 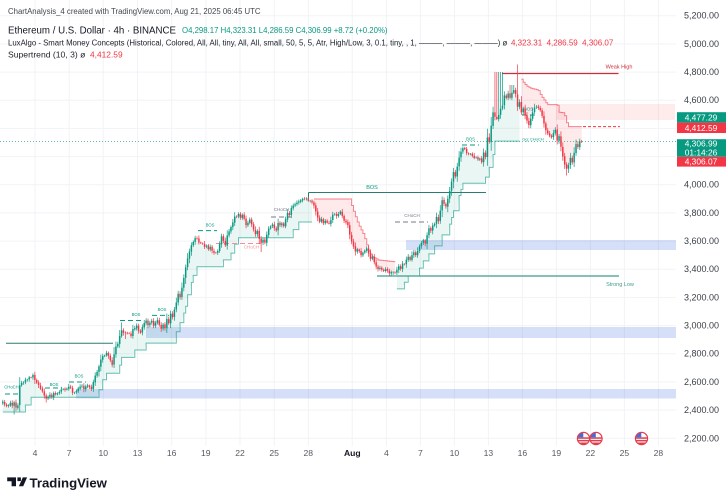 What do you see at coordinates (352, 453) in the screenshot?
I see `svg-text: Aug` at bounding box center [352, 453].